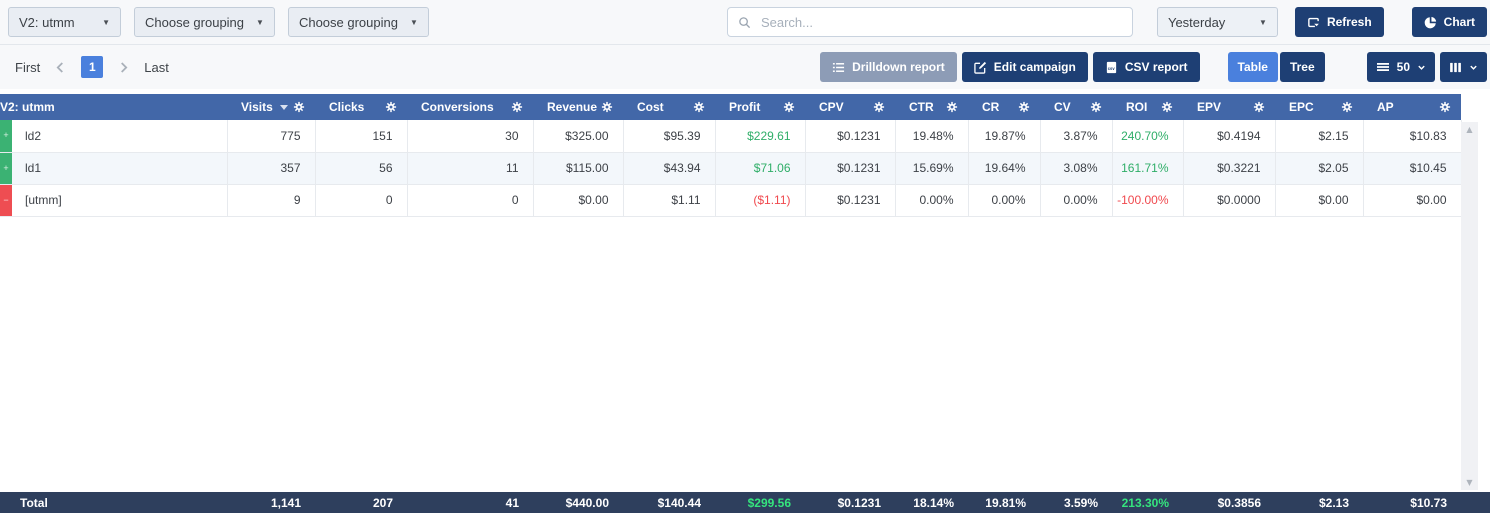 Image resolution: width=1490 pixels, height=518 pixels. Describe the element at coordinates (92, 67) in the screenshot. I see `pagination-page-current: 1` at that location.